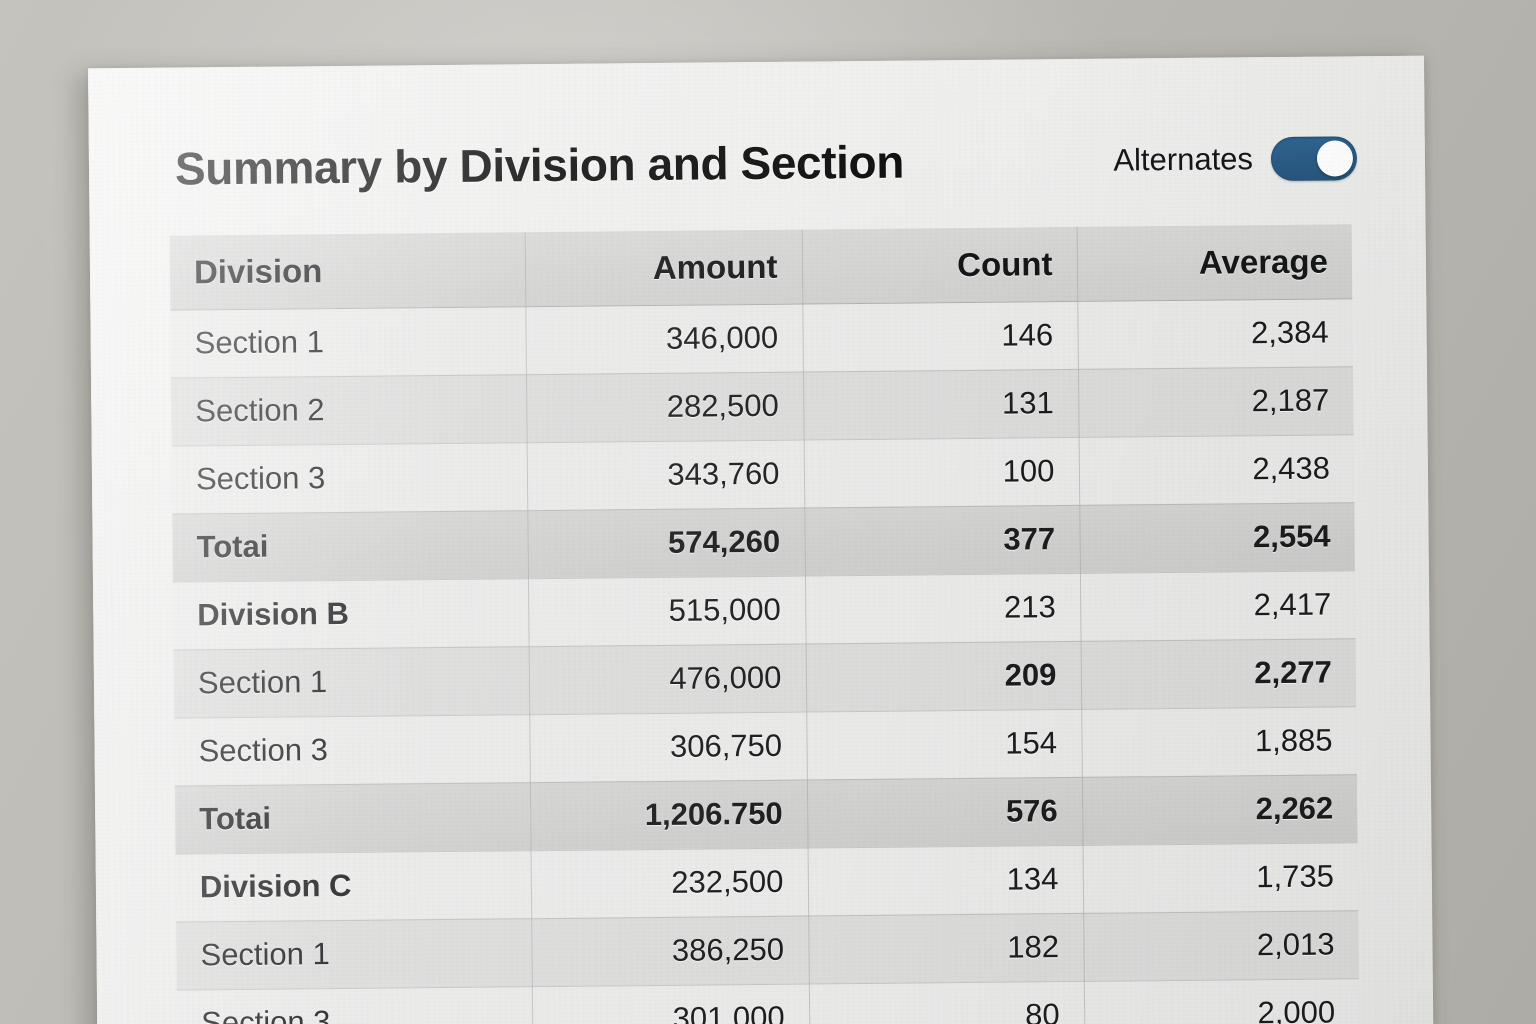 The width and height of the screenshot is (1536, 1024). What do you see at coordinates (349, 410) in the screenshot?
I see `cell-division: Section 2` at bounding box center [349, 410].